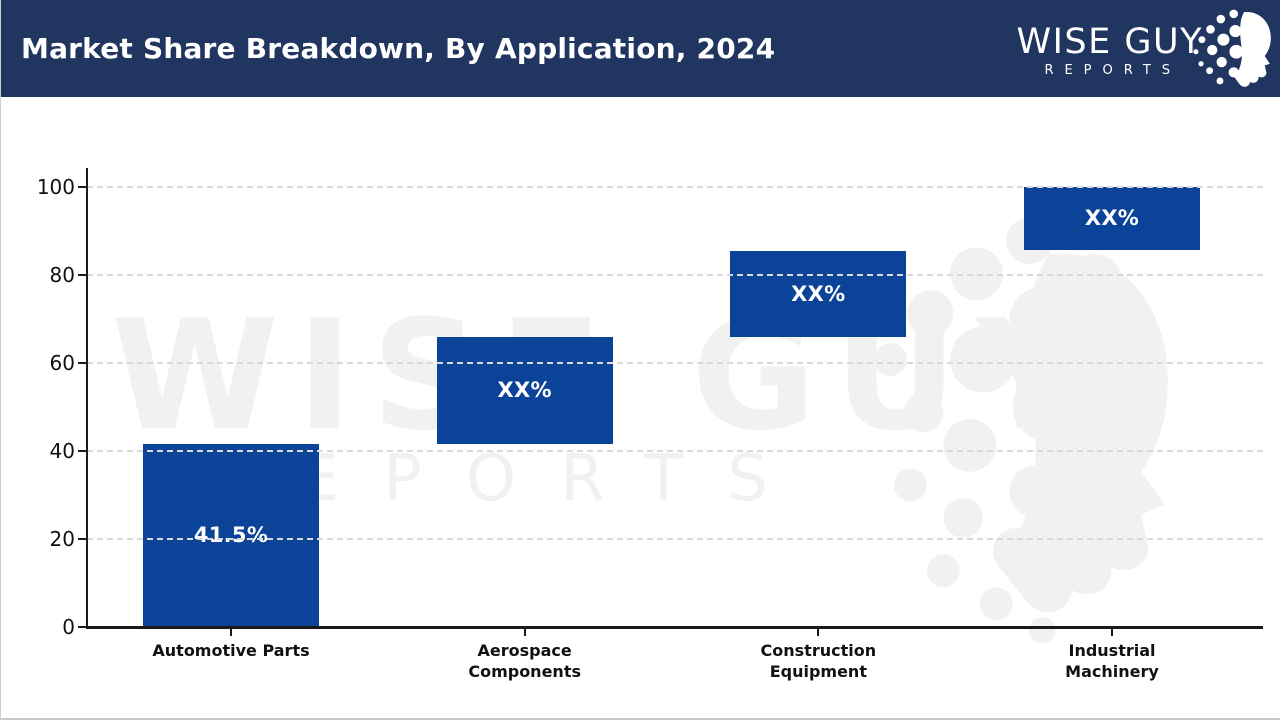 This screenshot has height=720, width=1280. Describe the element at coordinates (62, 450) in the screenshot. I see `y-tick-label-40: 40` at that location.